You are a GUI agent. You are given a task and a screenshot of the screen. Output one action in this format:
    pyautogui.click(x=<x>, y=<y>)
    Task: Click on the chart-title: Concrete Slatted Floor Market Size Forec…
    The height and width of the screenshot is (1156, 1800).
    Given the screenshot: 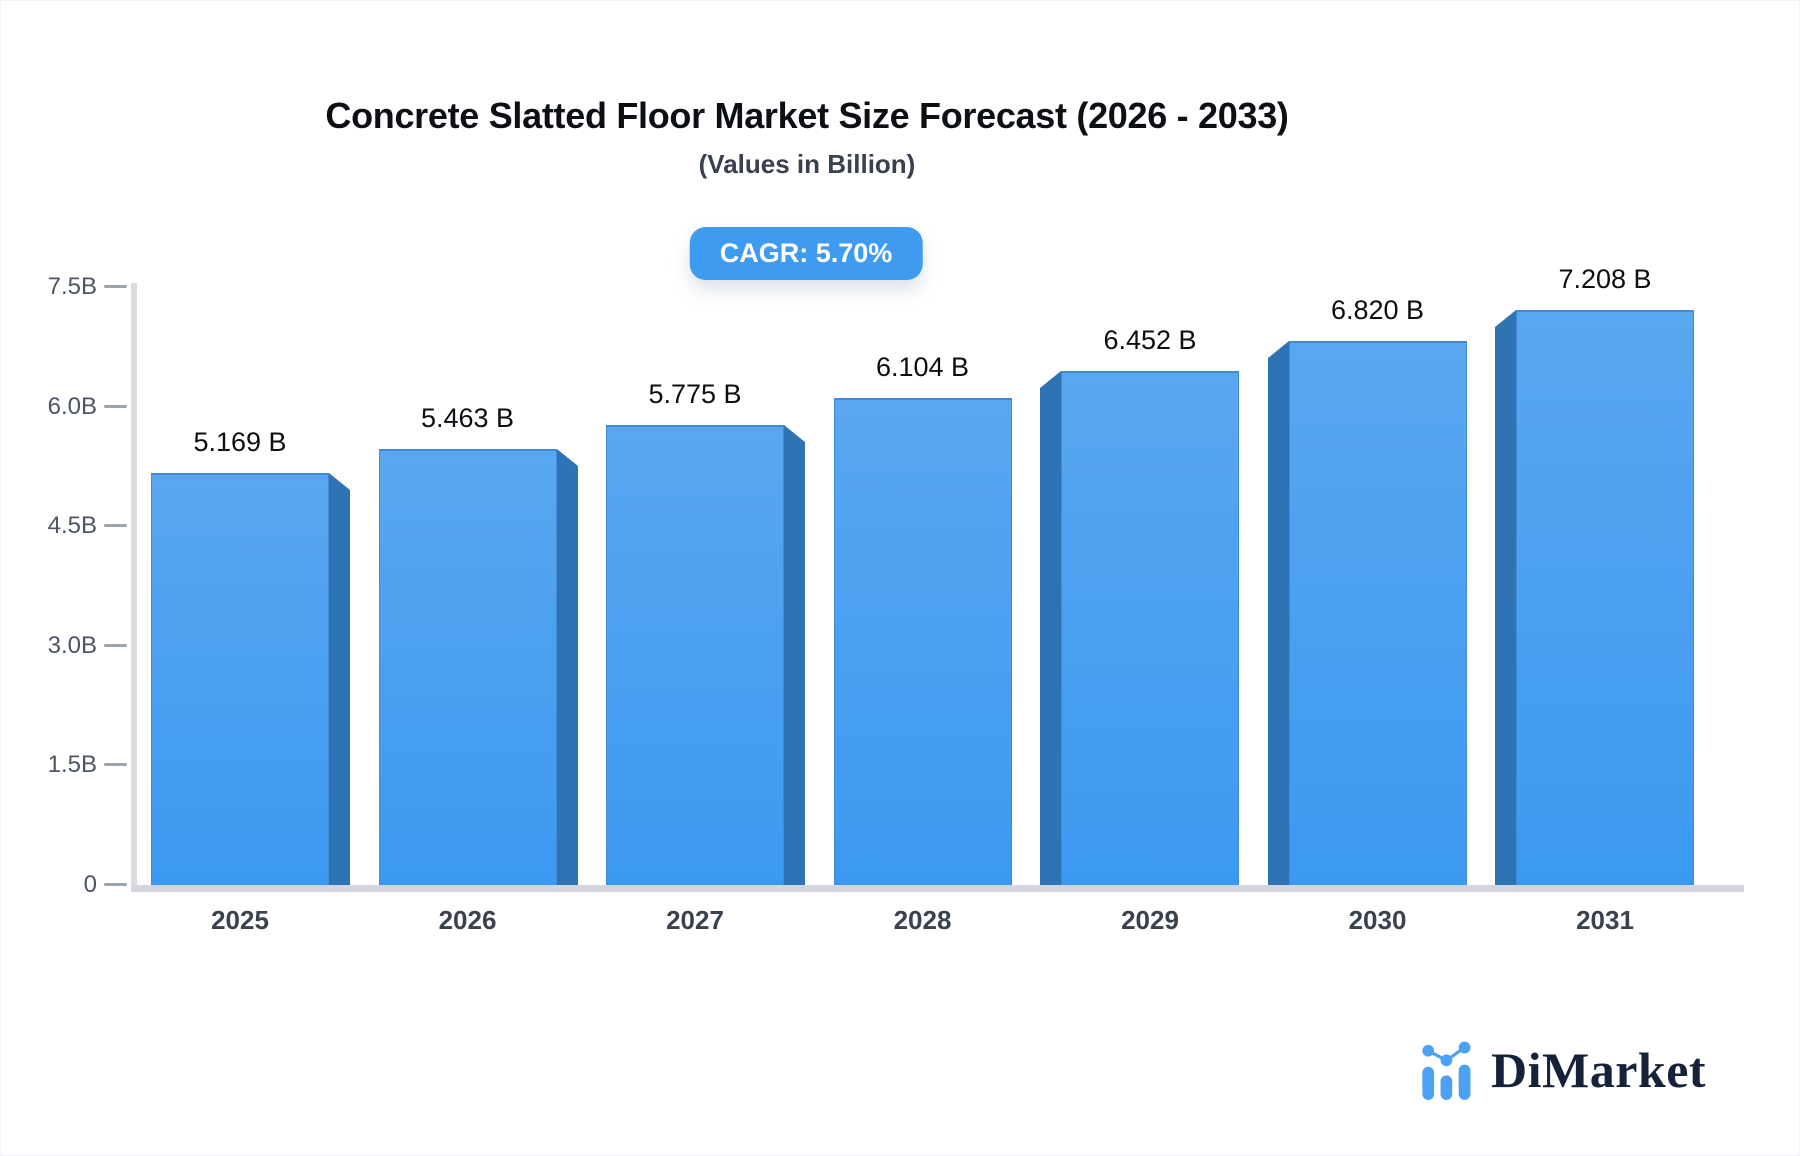 What is the action you would take?
    pyautogui.click(x=807, y=115)
    